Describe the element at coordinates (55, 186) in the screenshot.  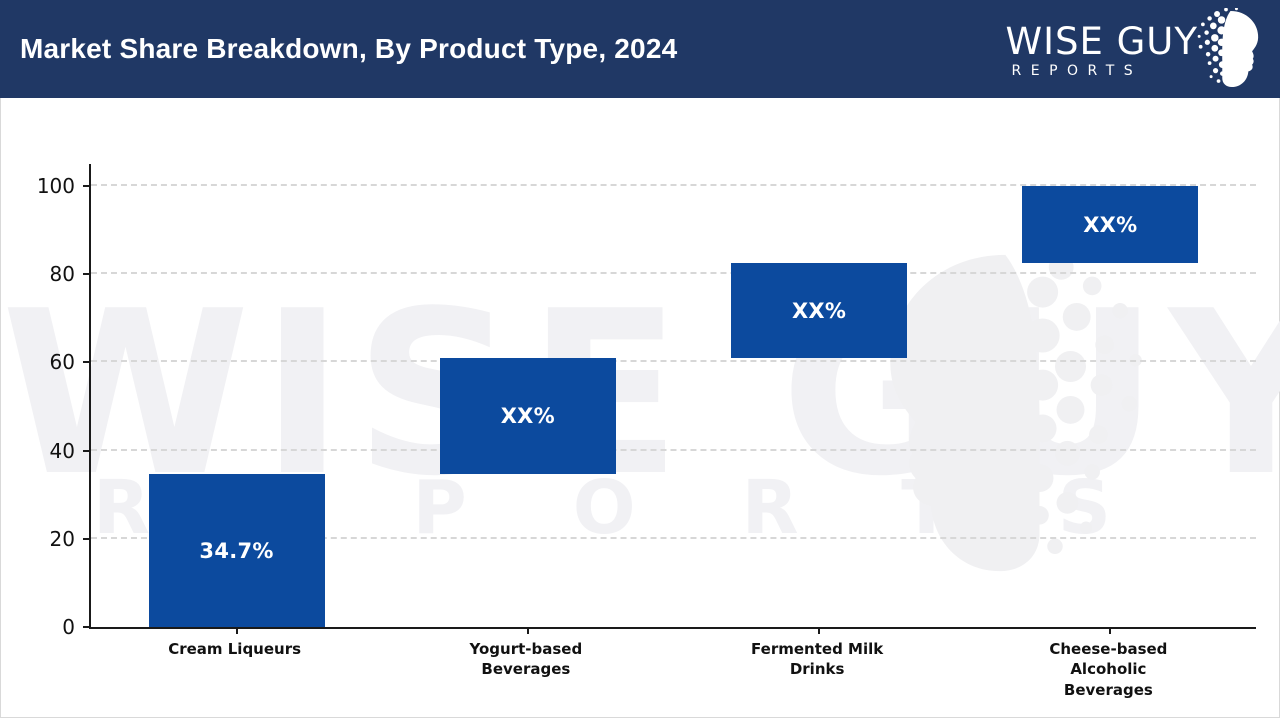
I see `y-tick-label: 100` at that location.